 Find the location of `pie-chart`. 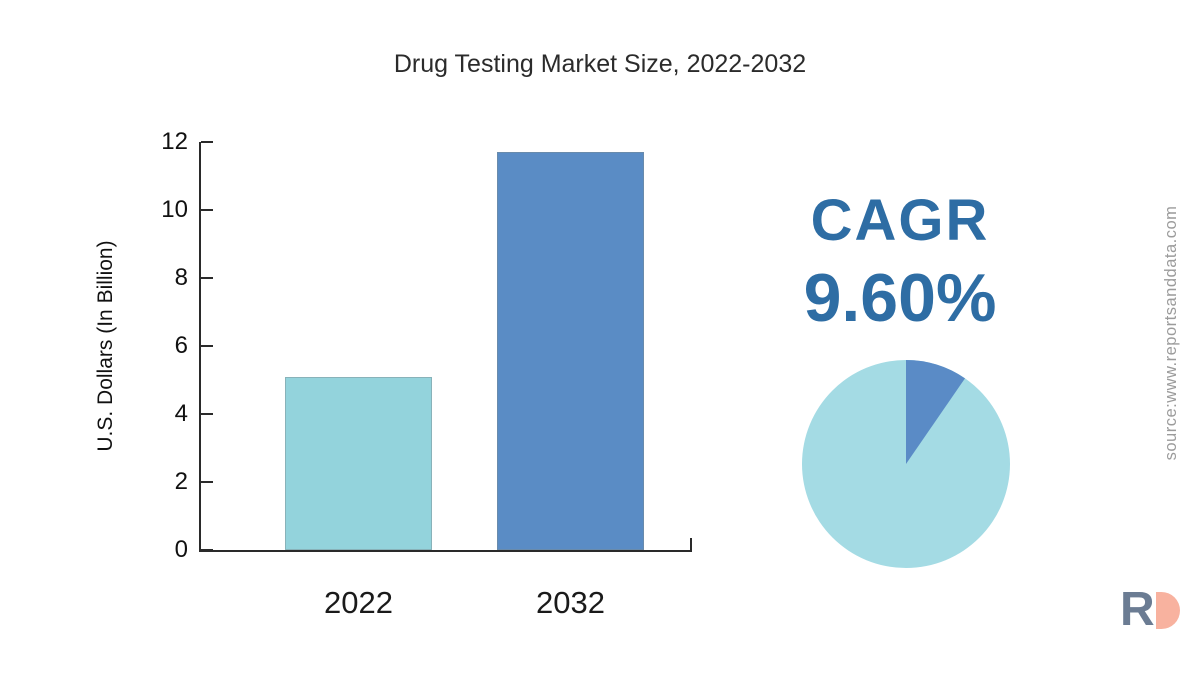

pie-chart is located at coordinates (906, 464).